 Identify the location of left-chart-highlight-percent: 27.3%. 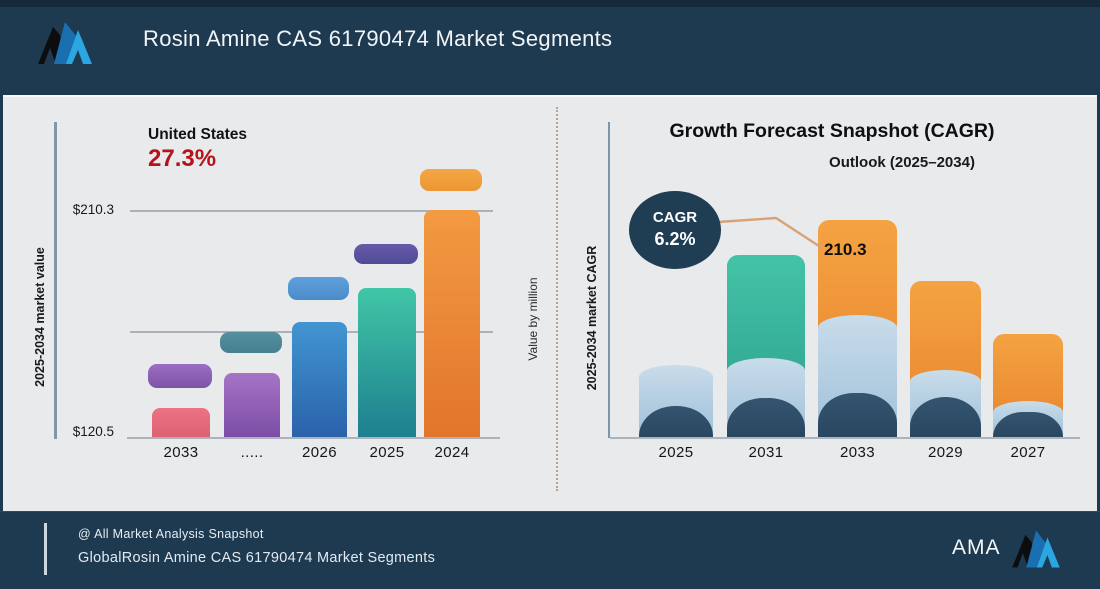
(182, 158).